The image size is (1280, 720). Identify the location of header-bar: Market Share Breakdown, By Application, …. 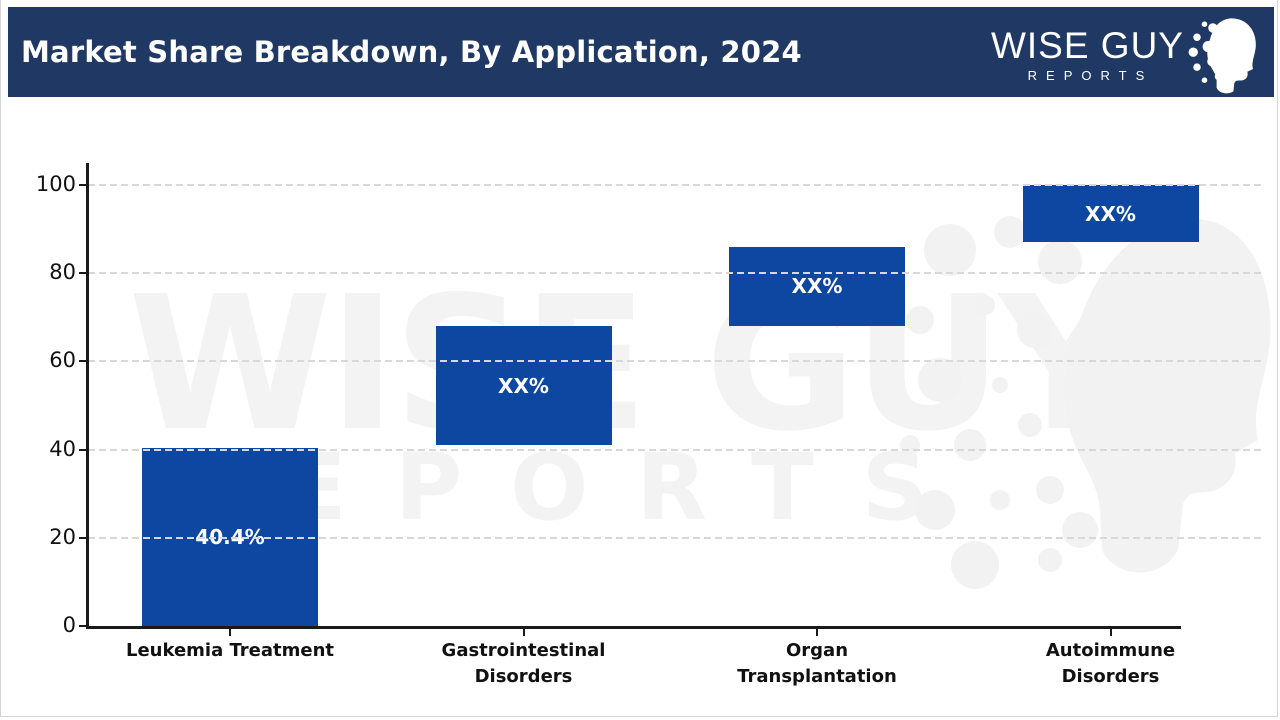
(641, 52).